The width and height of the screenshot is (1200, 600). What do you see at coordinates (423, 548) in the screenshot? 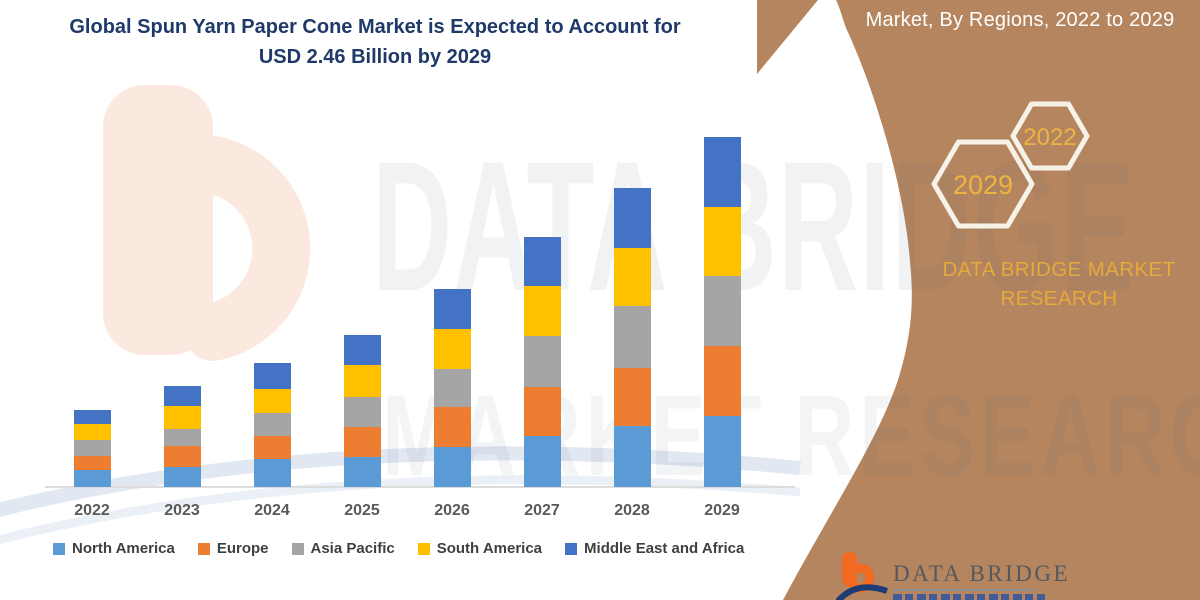
I see `legend-swatch-south-america` at bounding box center [423, 548].